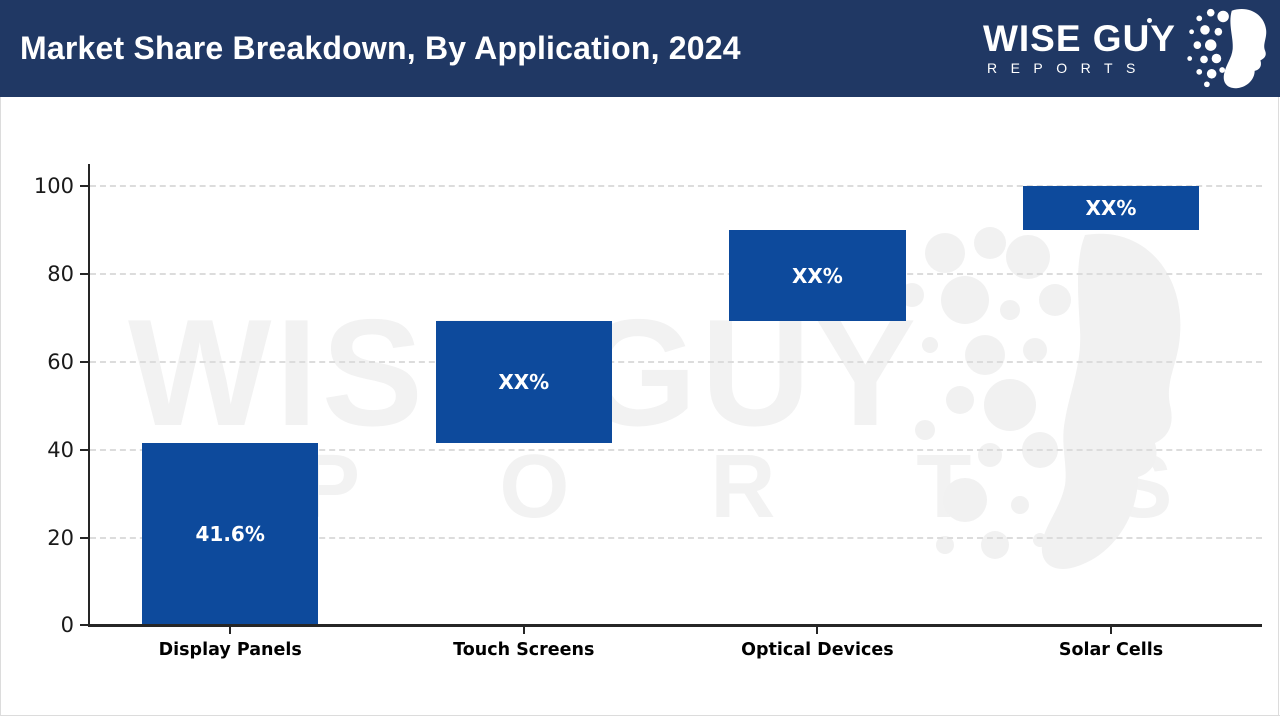 The image size is (1280, 720). Describe the element at coordinates (1067, 68) in the screenshot. I see `logo-subtitle: REPORTS` at that location.